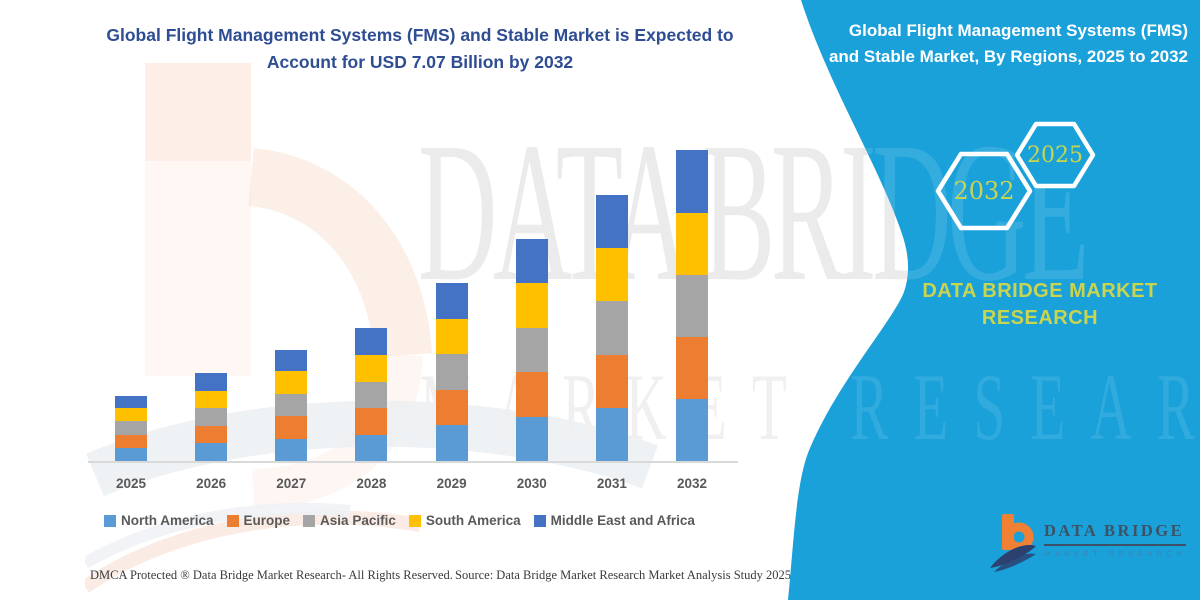 Image resolution: width=1200 pixels, height=600 pixels. Describe the element at coordinates (358, 520) in the screenshot. I see `legend-label: Asia Pacific` at that location.